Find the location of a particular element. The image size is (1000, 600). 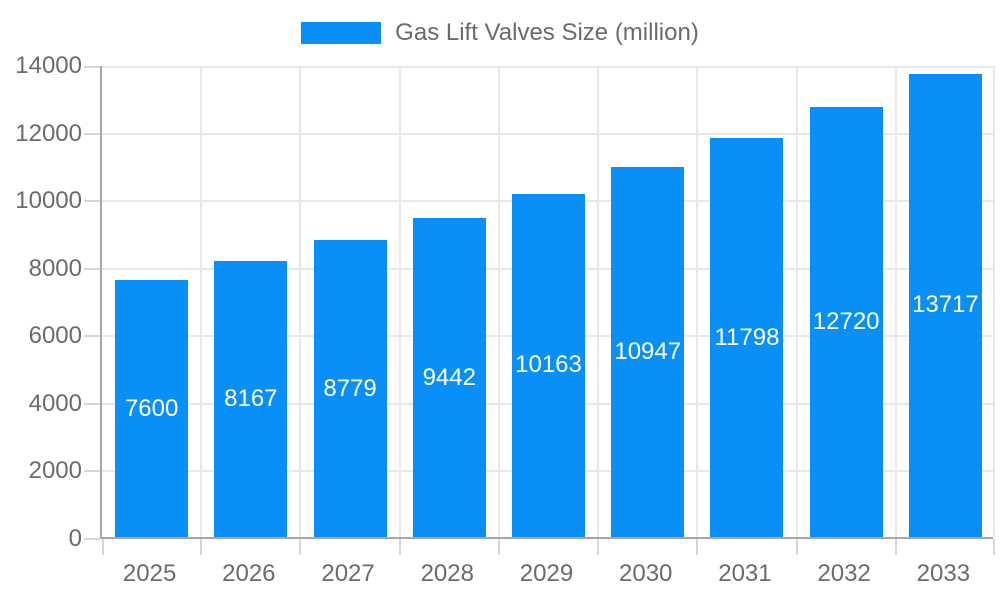

bar-value-label: 13717 is located at coordinates (945, 305).